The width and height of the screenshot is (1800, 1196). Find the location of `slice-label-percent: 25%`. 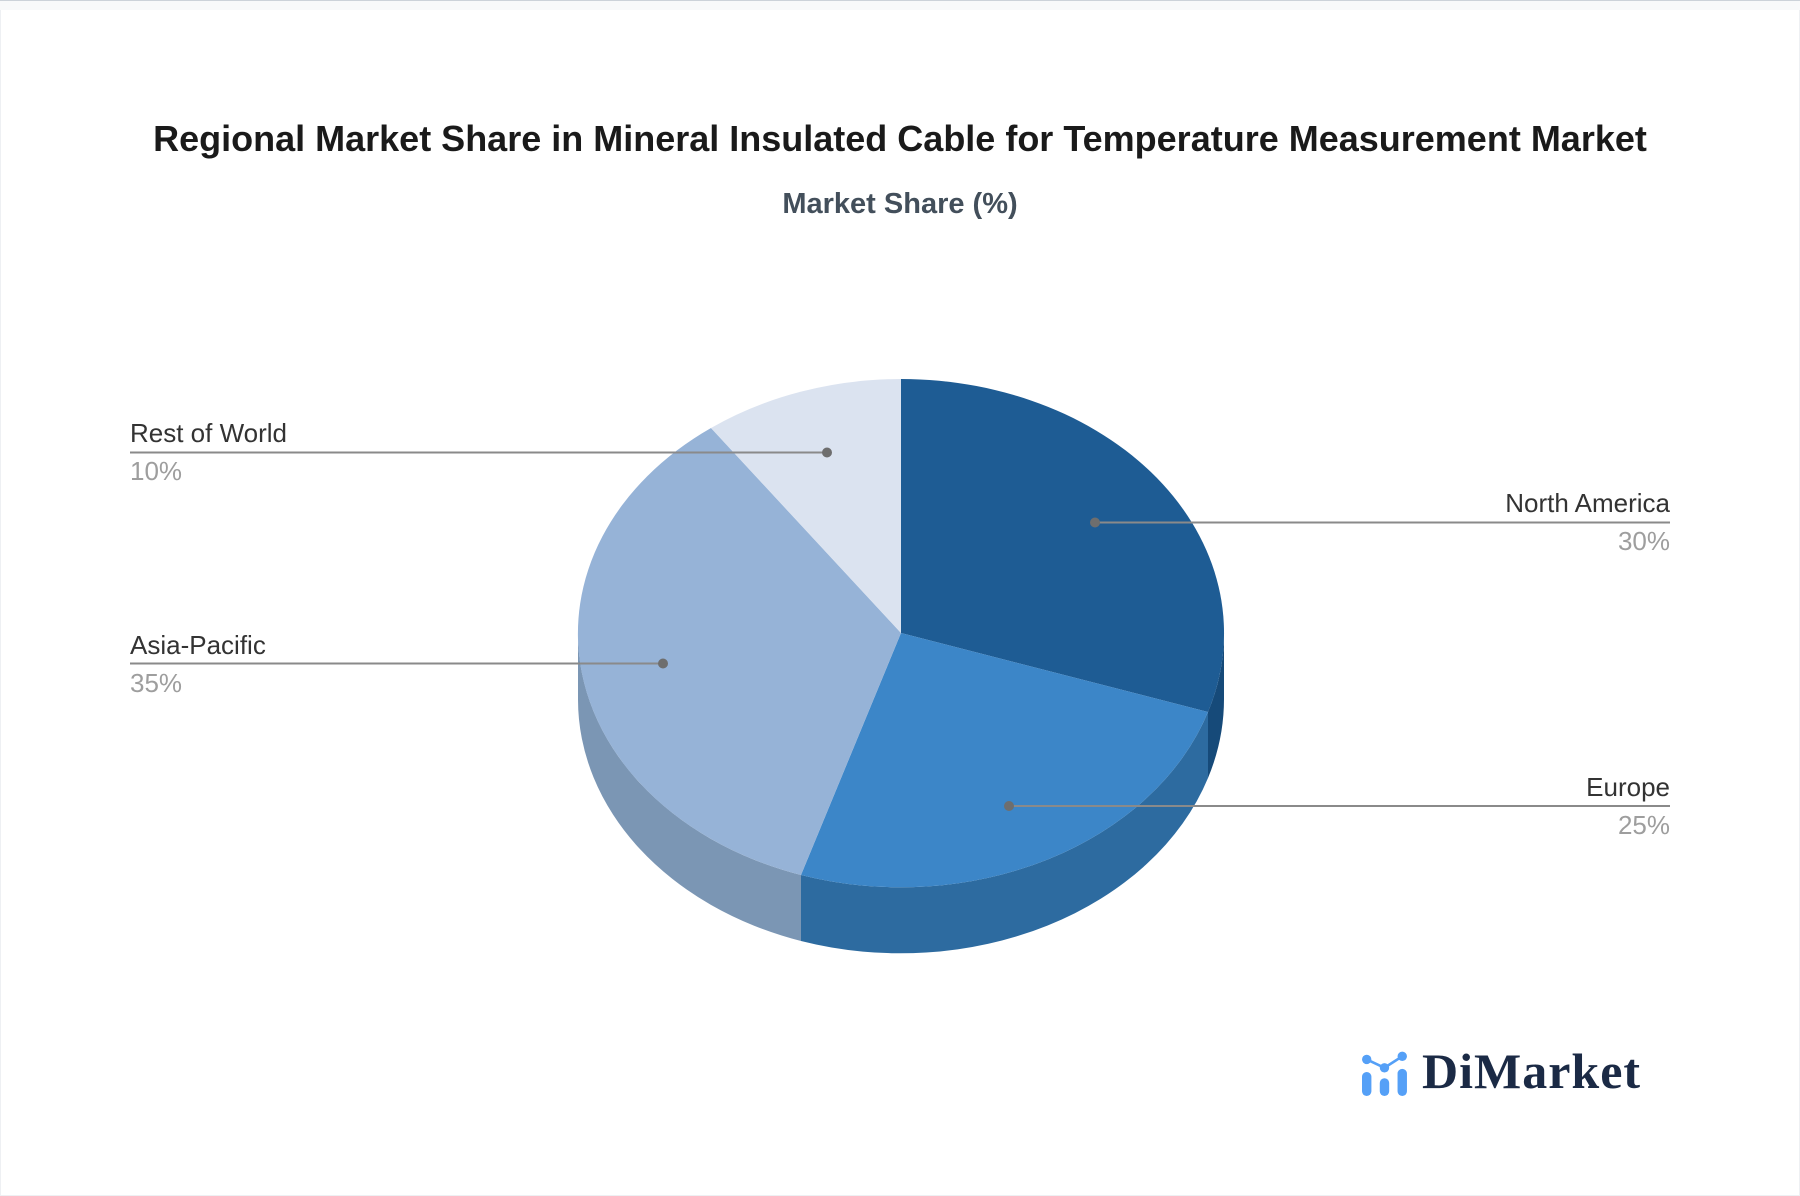

slice-label-percent: 25% is located at coordinates (1643, 825).